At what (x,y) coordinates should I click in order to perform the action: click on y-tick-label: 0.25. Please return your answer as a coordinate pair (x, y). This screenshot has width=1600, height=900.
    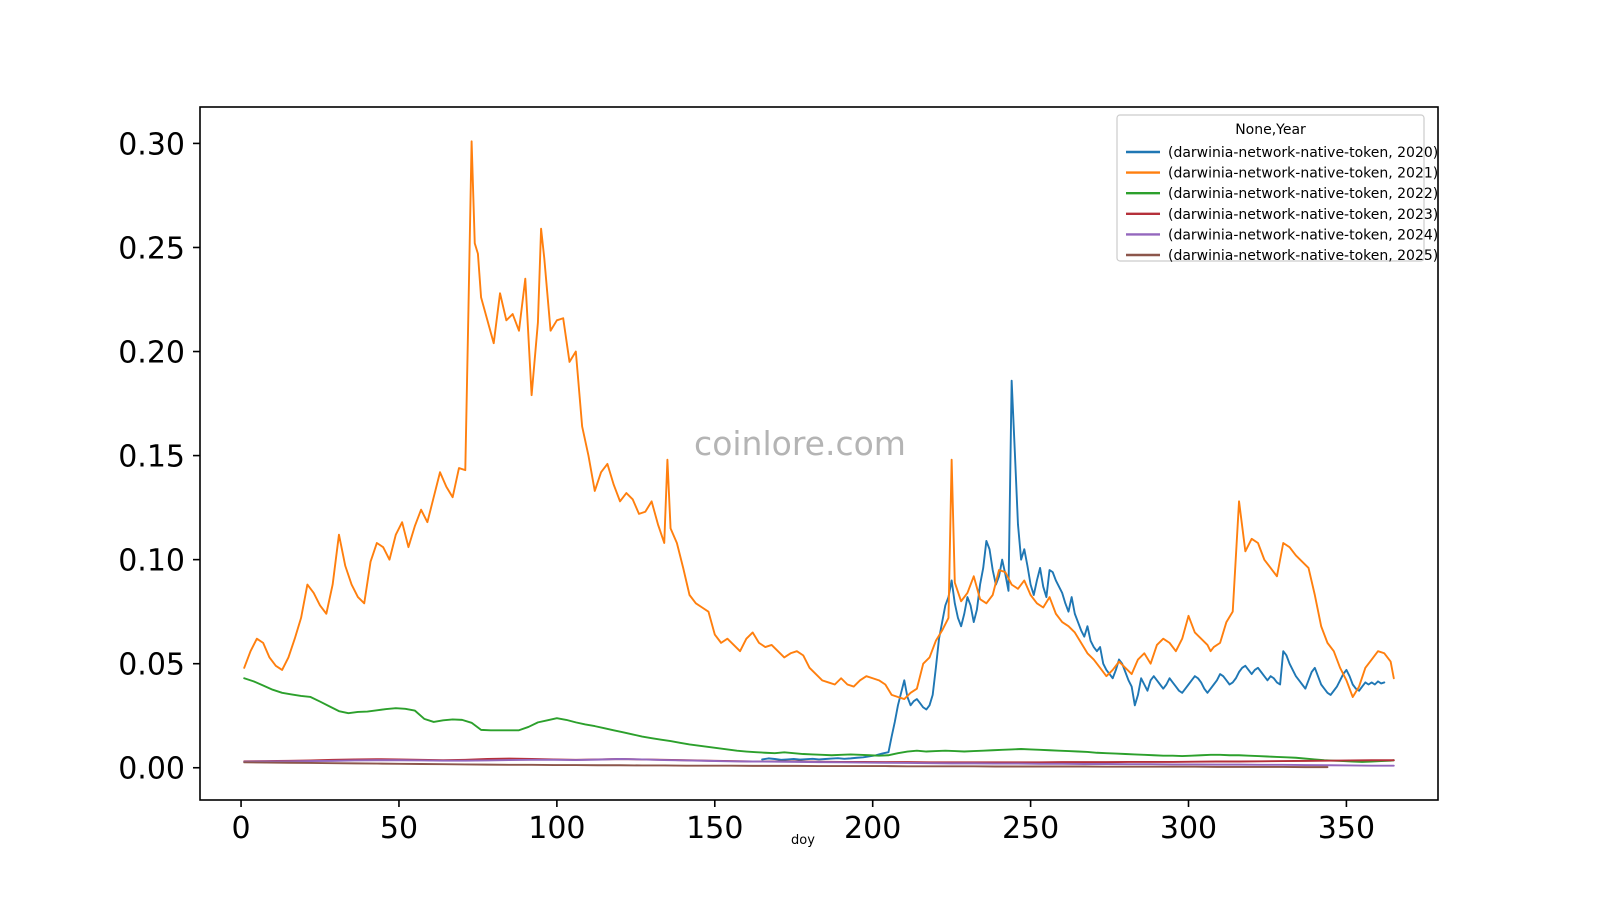
    Looking at the image, I should click on (151, 248).